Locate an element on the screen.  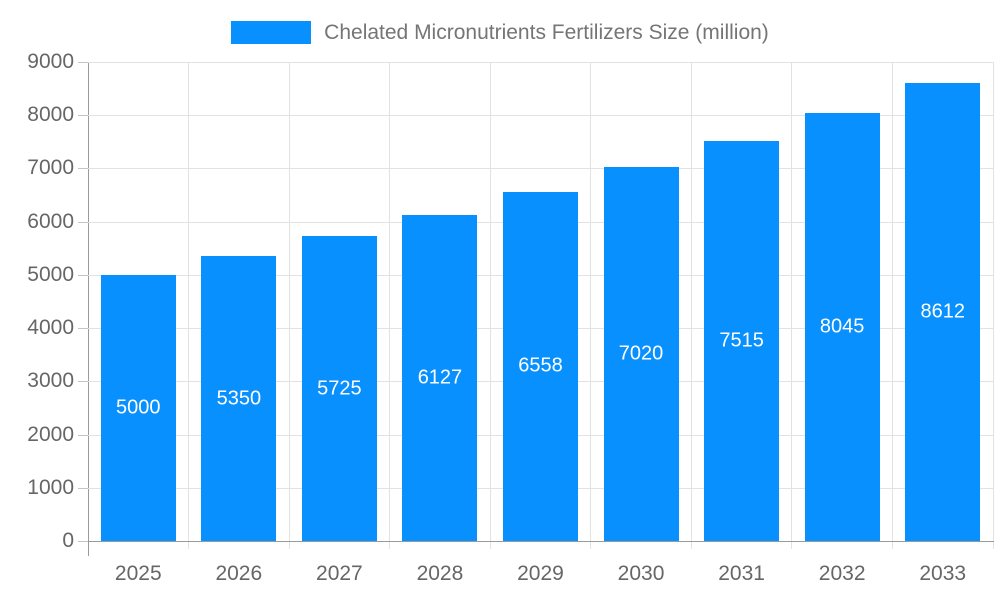
bar-2033: 8612 is located at coordinates (943, 311).